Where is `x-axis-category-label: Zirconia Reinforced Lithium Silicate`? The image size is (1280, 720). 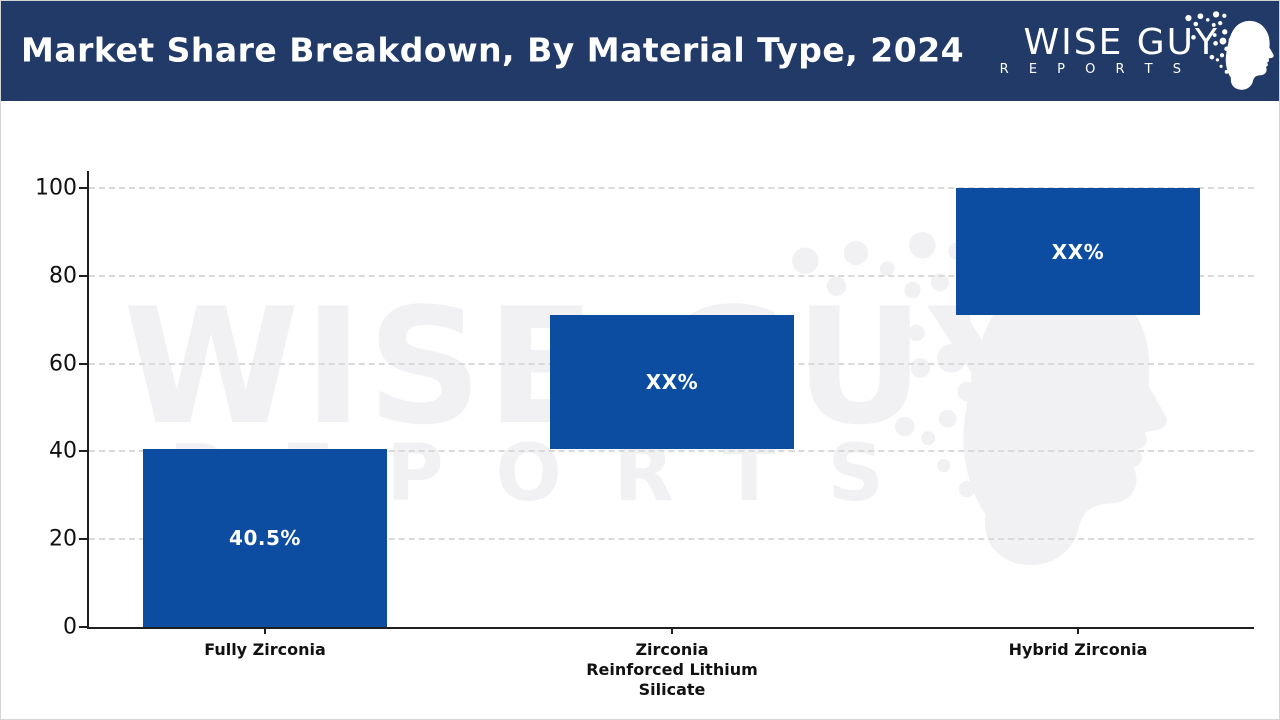 x-axis-category-label: Zirconia Reinforced Lithium Silicate is located at coordinates (672, 670).